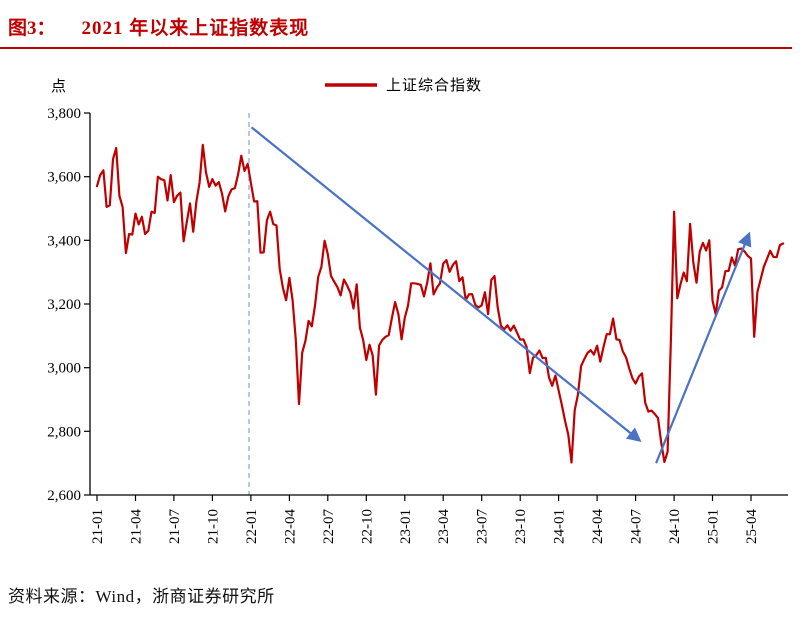  What do you see at coordinates (64, 241) in the screenshot?
I see `y-tick-label: 3,400` at bounding box center [64, 241].